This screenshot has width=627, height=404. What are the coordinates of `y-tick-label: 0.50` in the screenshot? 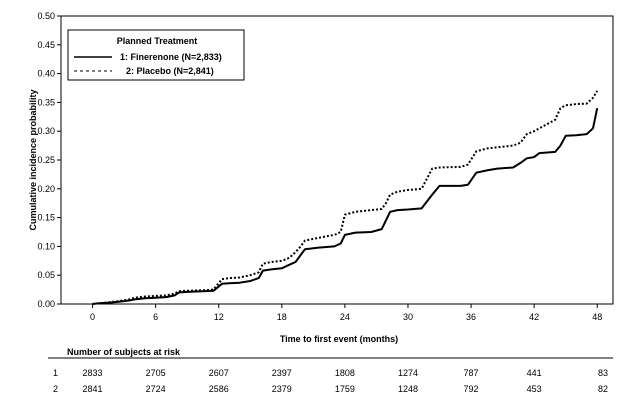 It's located at (46, 16).